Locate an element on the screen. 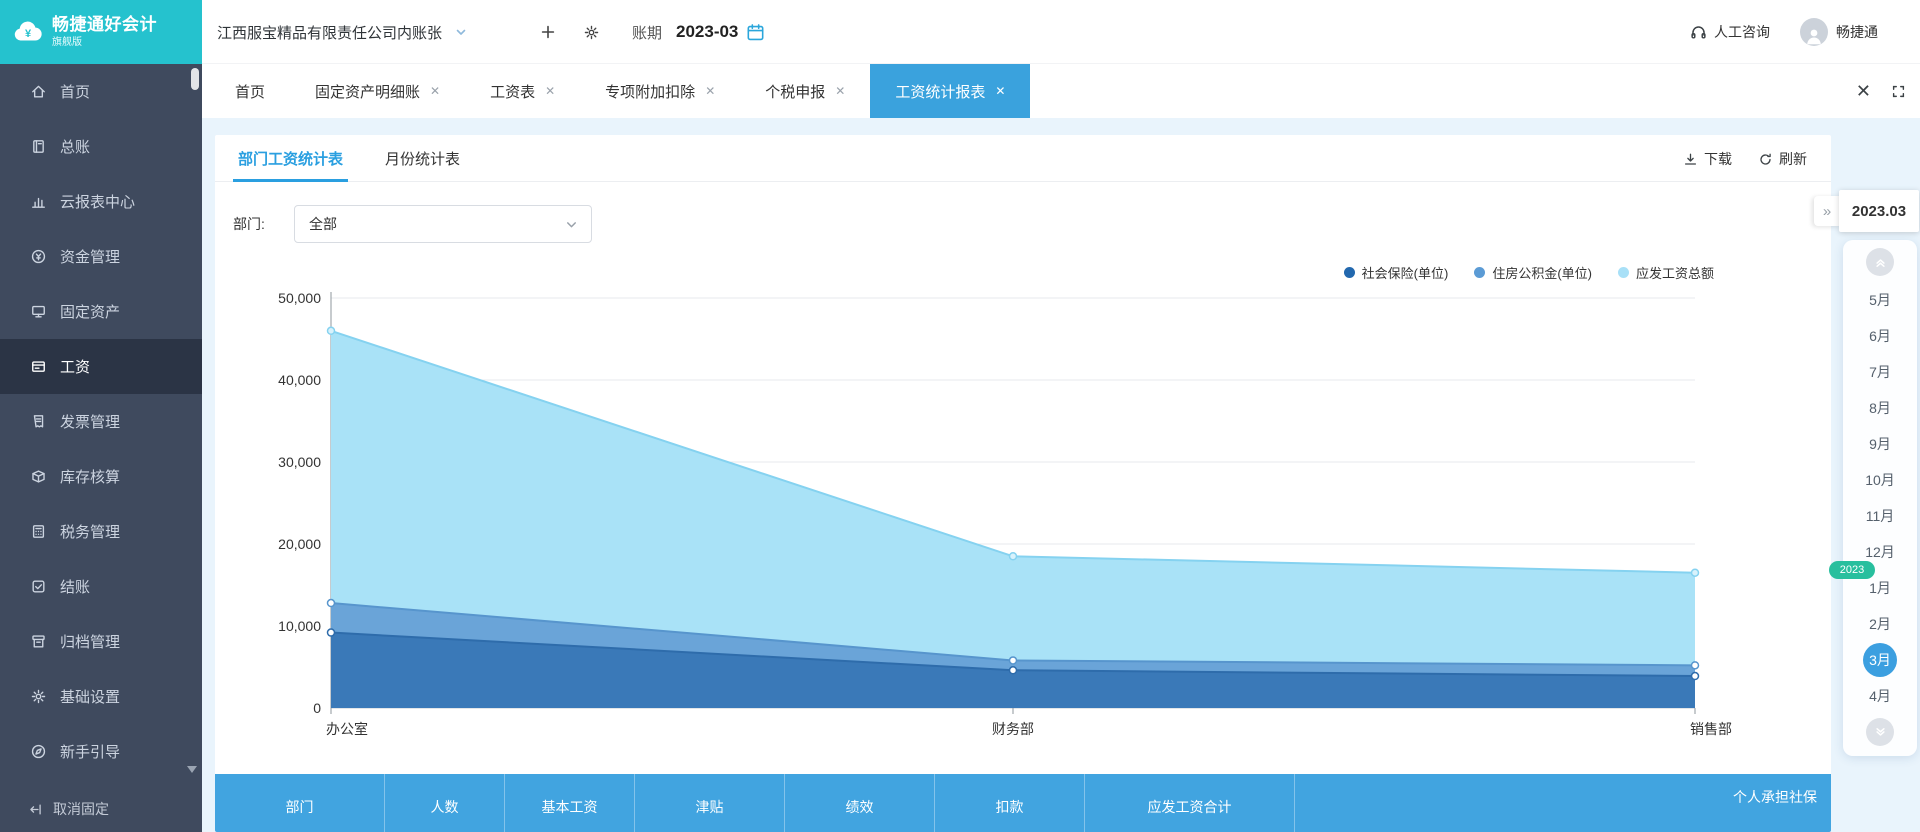 Image resolution: width=1920 pixels, height=832 pixels. user-menu: 畅捷通 is located at coordinates (1839, 32).